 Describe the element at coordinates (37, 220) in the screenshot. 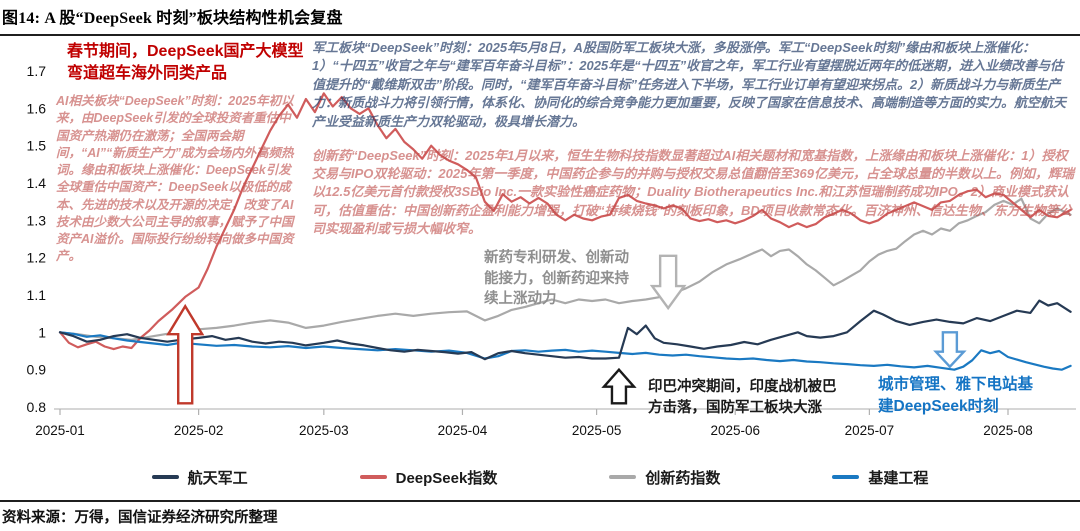

I see `y-tick-label: 1.3` at that location.